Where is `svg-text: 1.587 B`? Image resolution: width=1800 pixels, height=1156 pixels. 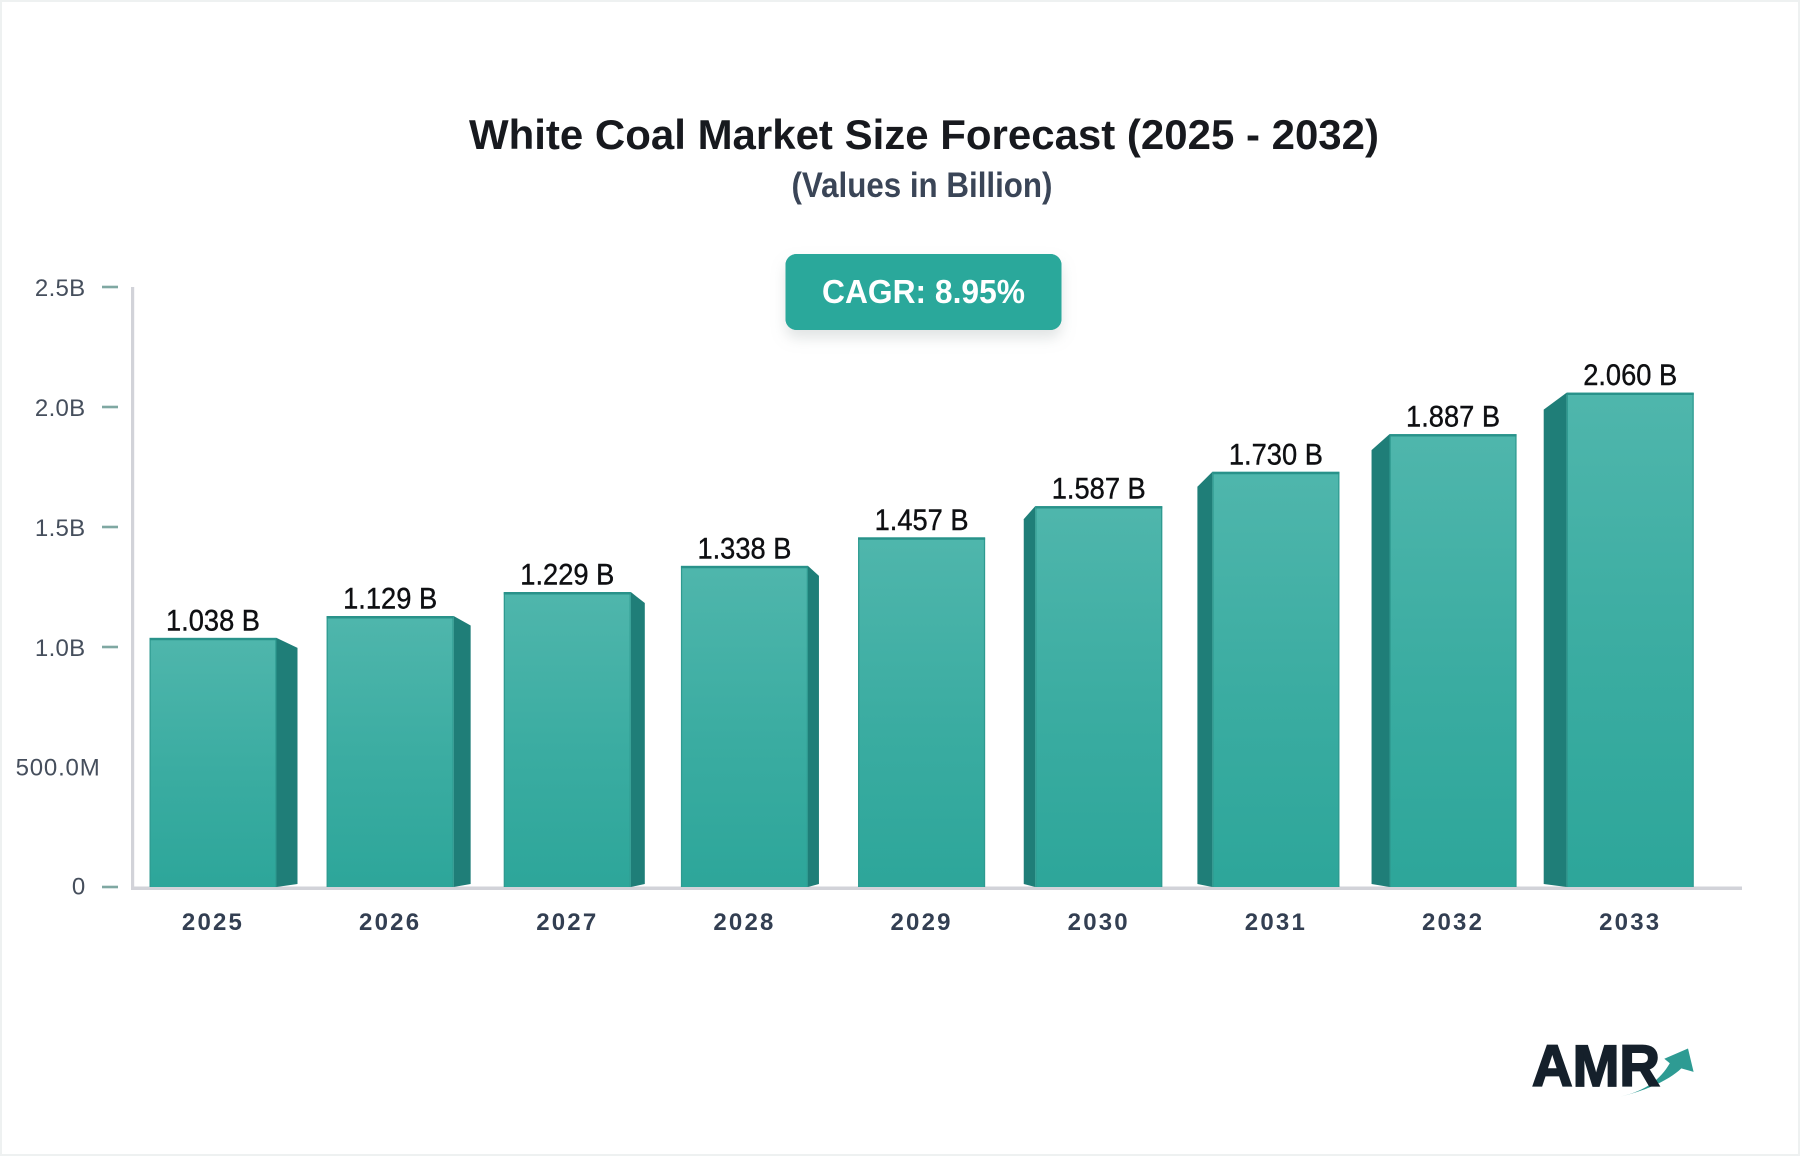 svg-text: 1.587 B is located at coordinates (1099, 489).